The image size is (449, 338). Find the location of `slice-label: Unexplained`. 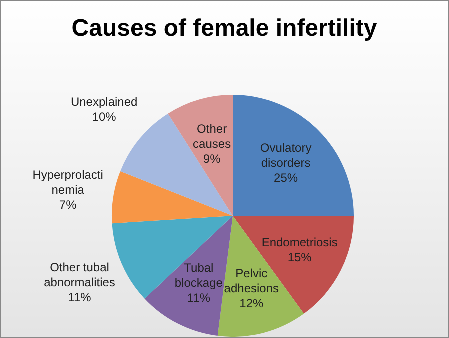

slice-label: Unexplained is located at coordinates (104, 102).